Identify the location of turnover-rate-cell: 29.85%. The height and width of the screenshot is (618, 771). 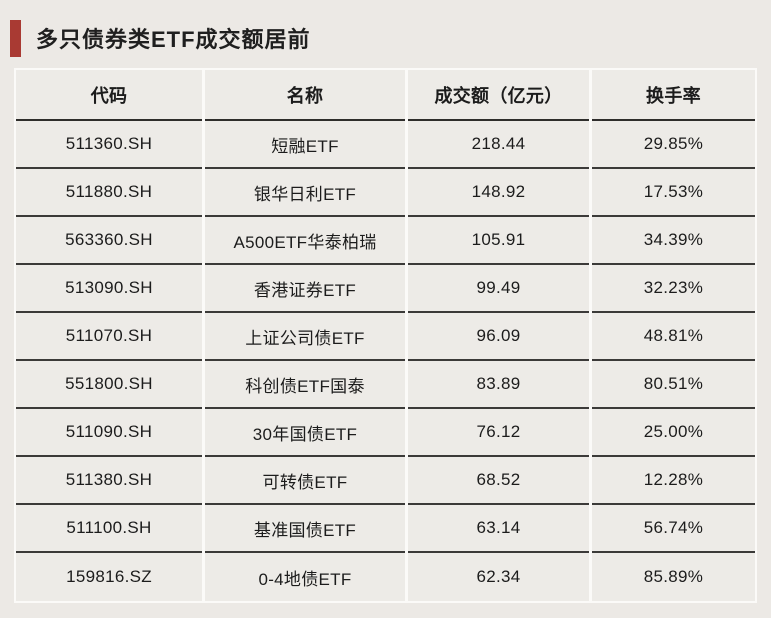
(673, 145).